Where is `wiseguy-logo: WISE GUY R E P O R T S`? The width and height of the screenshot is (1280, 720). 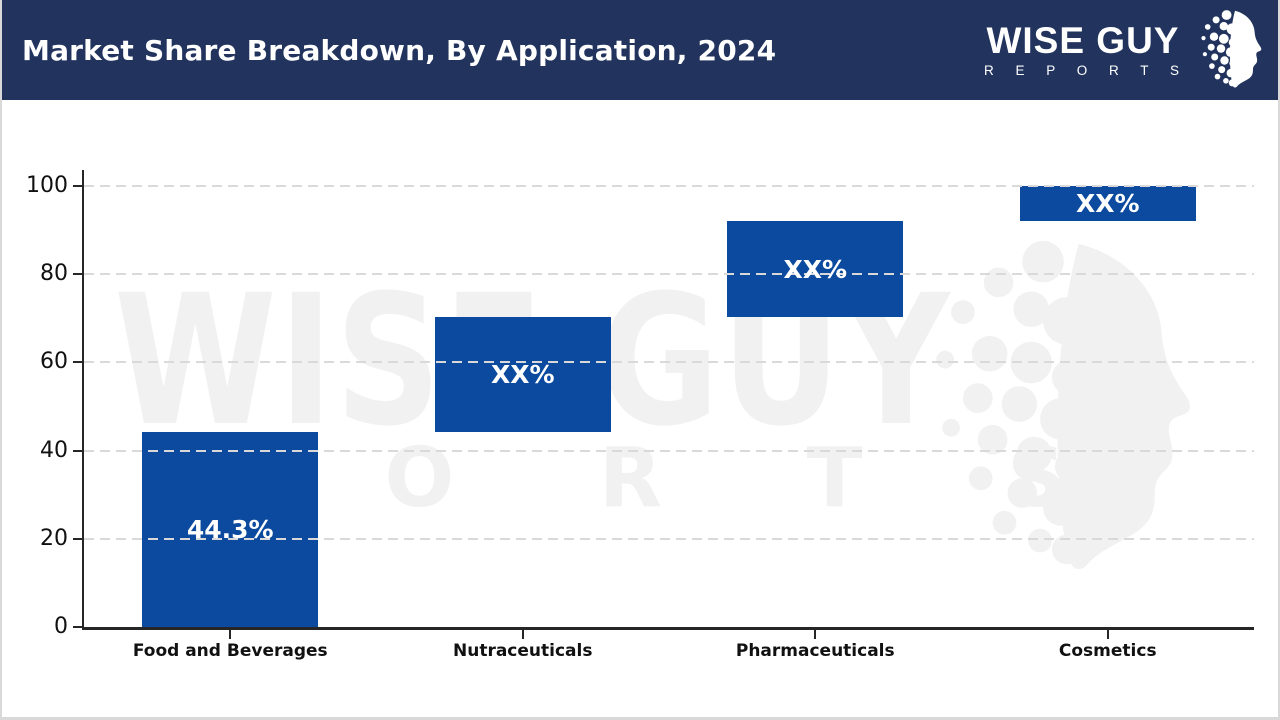 wiseguy-logo: WISE GUY R E P O R T S is located at coordinates (1121, 50).